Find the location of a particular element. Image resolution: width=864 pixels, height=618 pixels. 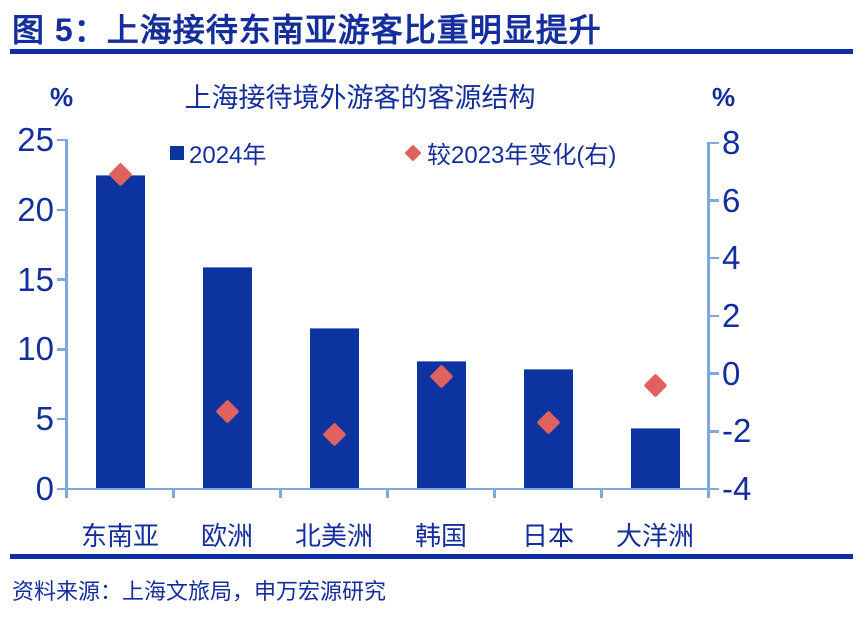

legend-item-change: 较2023年变化(右) is located at coordinates (510, 152).